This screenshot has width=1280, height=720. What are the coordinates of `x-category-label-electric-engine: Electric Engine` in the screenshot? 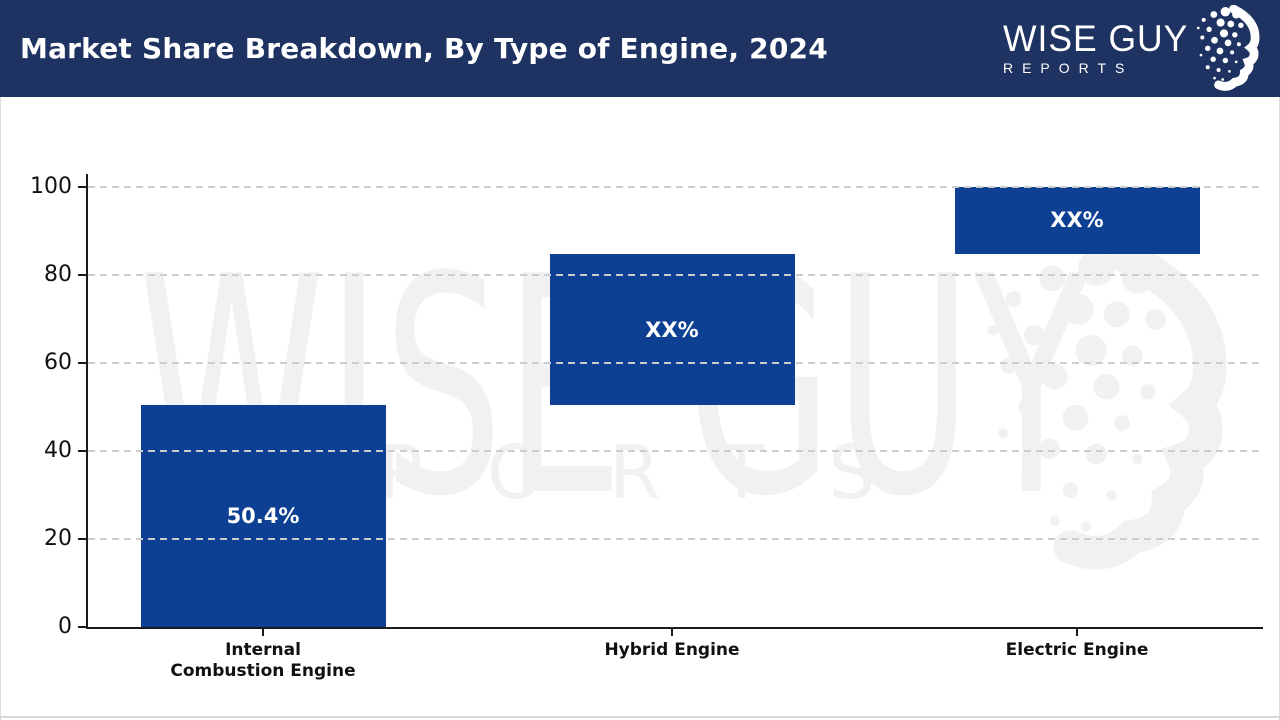 It's located at (1077, 650).